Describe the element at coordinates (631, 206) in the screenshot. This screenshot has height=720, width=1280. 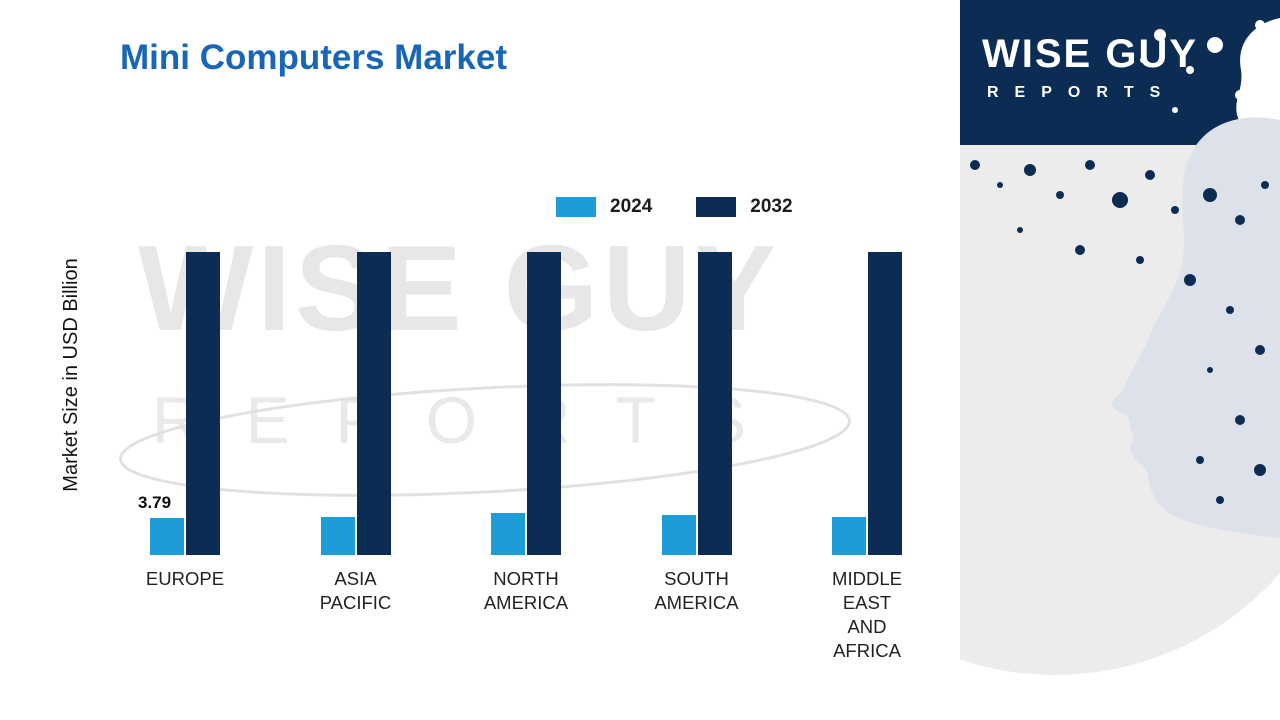
I see `legend-label-2024: 2024` at that location.